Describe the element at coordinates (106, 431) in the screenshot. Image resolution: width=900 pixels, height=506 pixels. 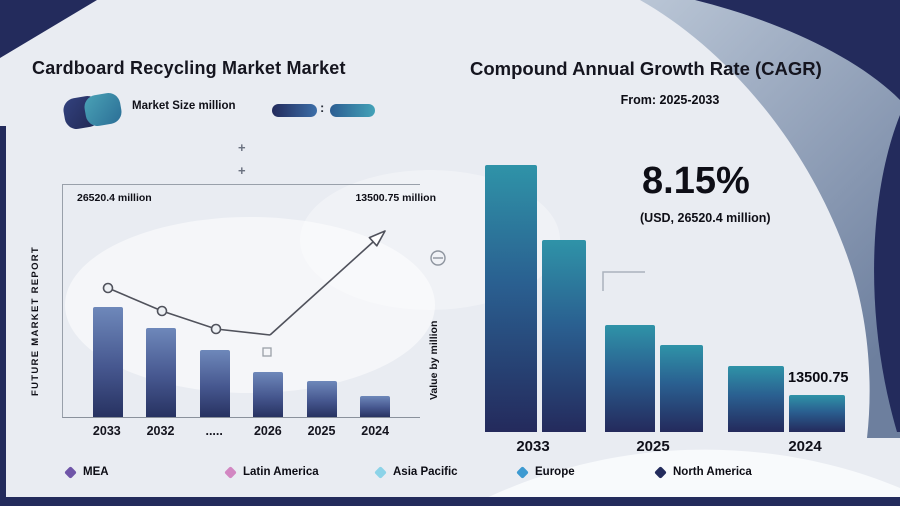
I see `market-x-label-2033: 2033` at that location.